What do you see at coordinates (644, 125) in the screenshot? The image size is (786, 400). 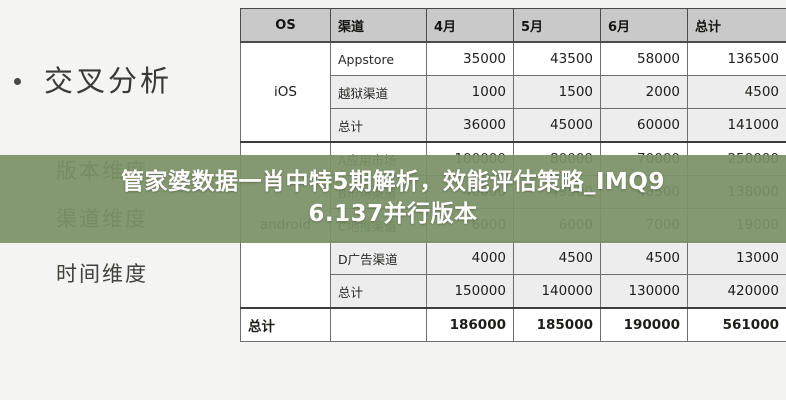 I see `cell-jun: 60000` at bounding box center [644, 125].